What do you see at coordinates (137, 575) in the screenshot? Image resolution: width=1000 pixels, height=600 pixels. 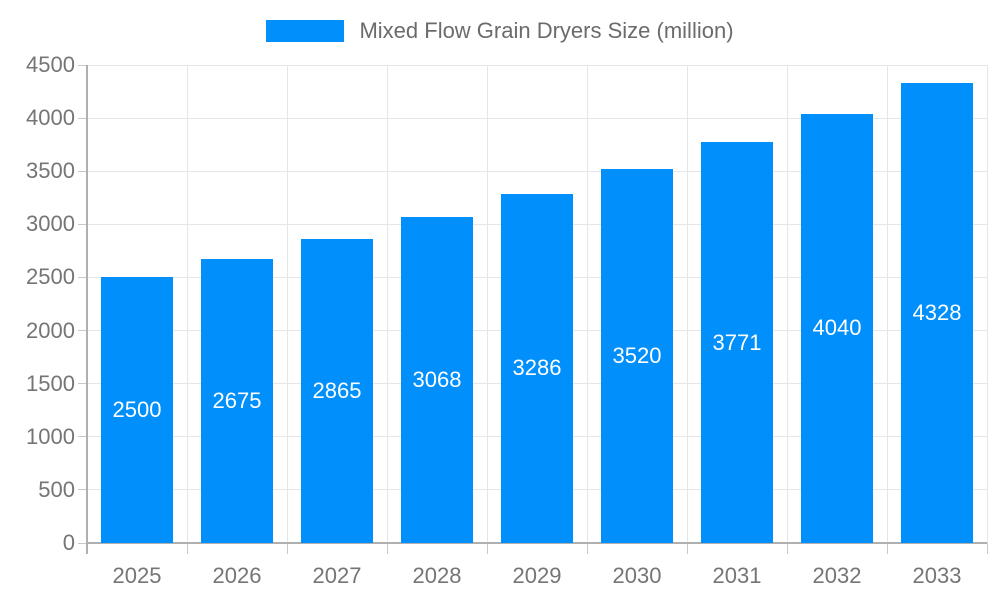 I see `x-axis-label: 2025` at bounding box center [137, 575].